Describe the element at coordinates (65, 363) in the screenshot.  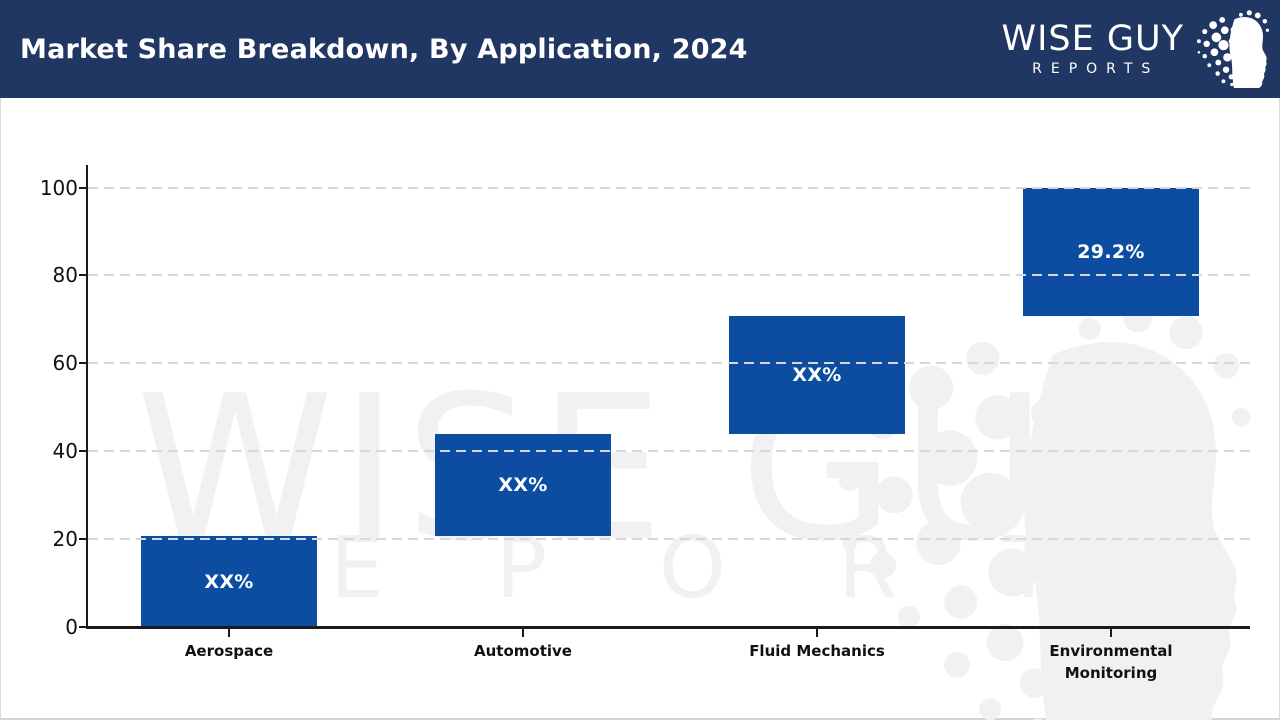
I see `y-tick-label-60: 60` at that location.